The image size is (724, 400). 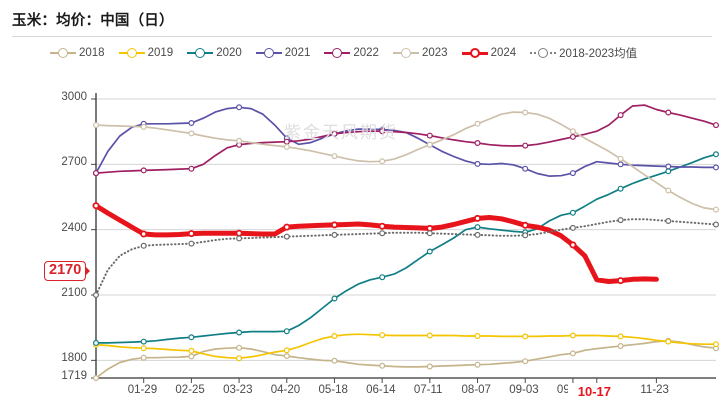 I want to click on x-axis-label: 09-30, so click(x=562, y=390).